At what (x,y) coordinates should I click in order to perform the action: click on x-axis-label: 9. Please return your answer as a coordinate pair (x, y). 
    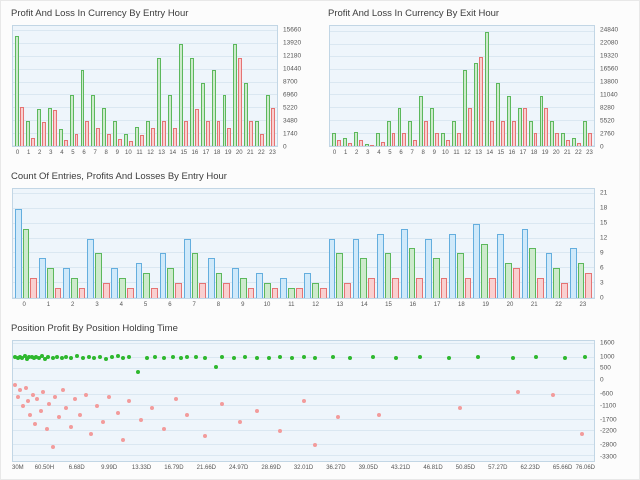
    Looking at the image, I should click on (243, 304).